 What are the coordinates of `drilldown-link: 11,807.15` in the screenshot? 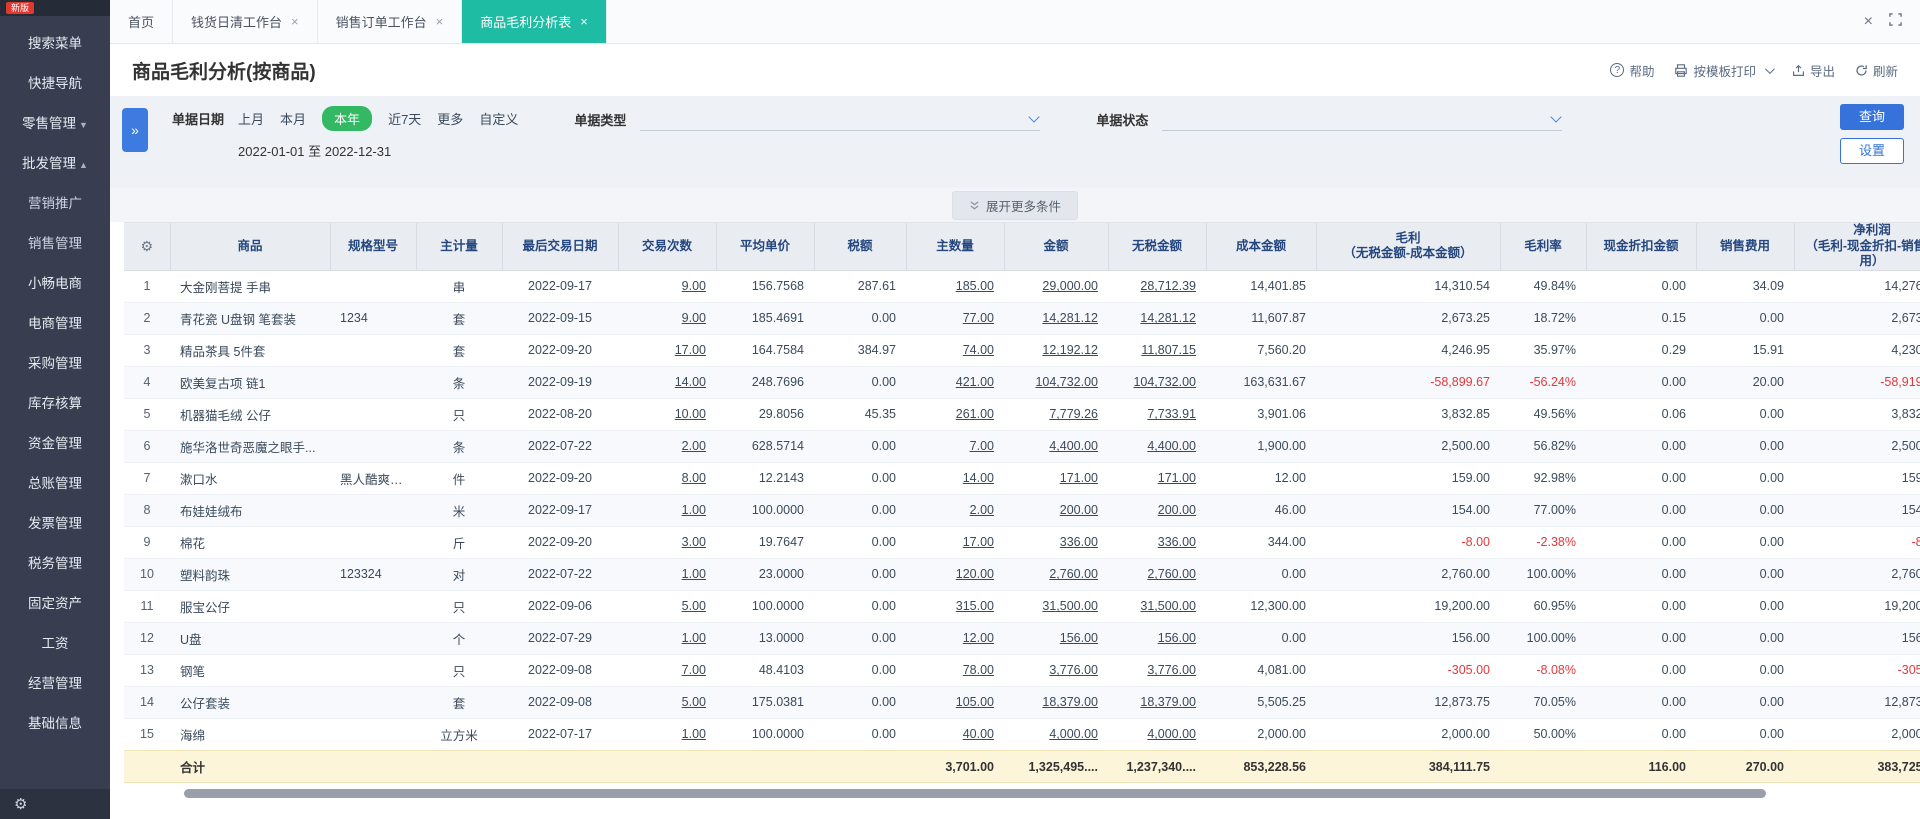 It's located at (1168, 350).